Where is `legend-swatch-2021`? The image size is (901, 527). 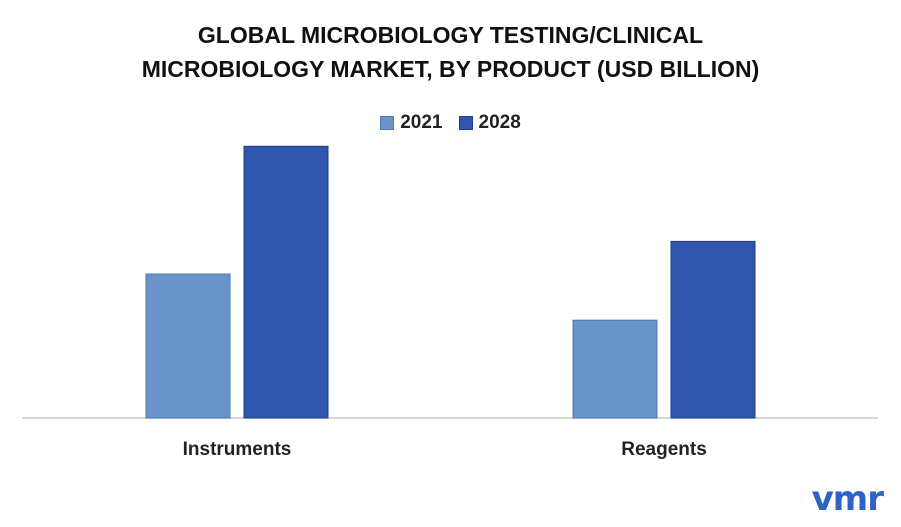 legend-swatch-2021 is located at coordinates (387, 123).